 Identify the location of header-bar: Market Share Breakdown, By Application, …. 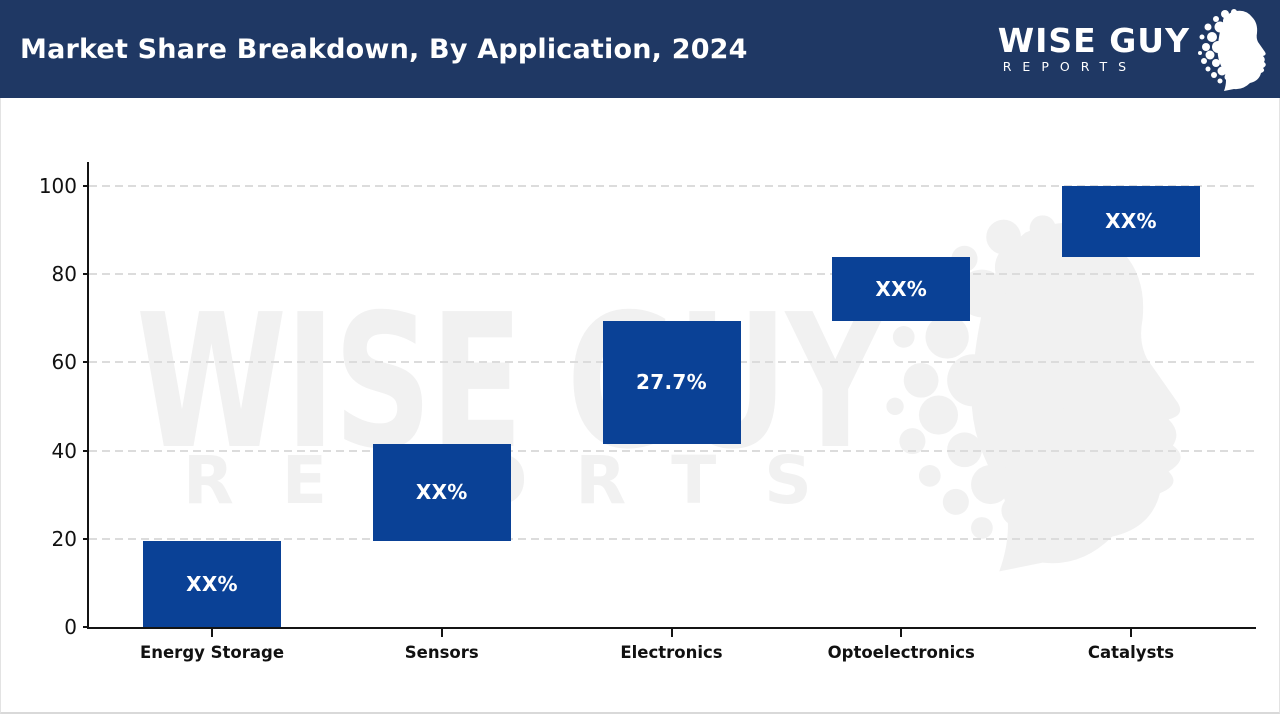
(640, 49).